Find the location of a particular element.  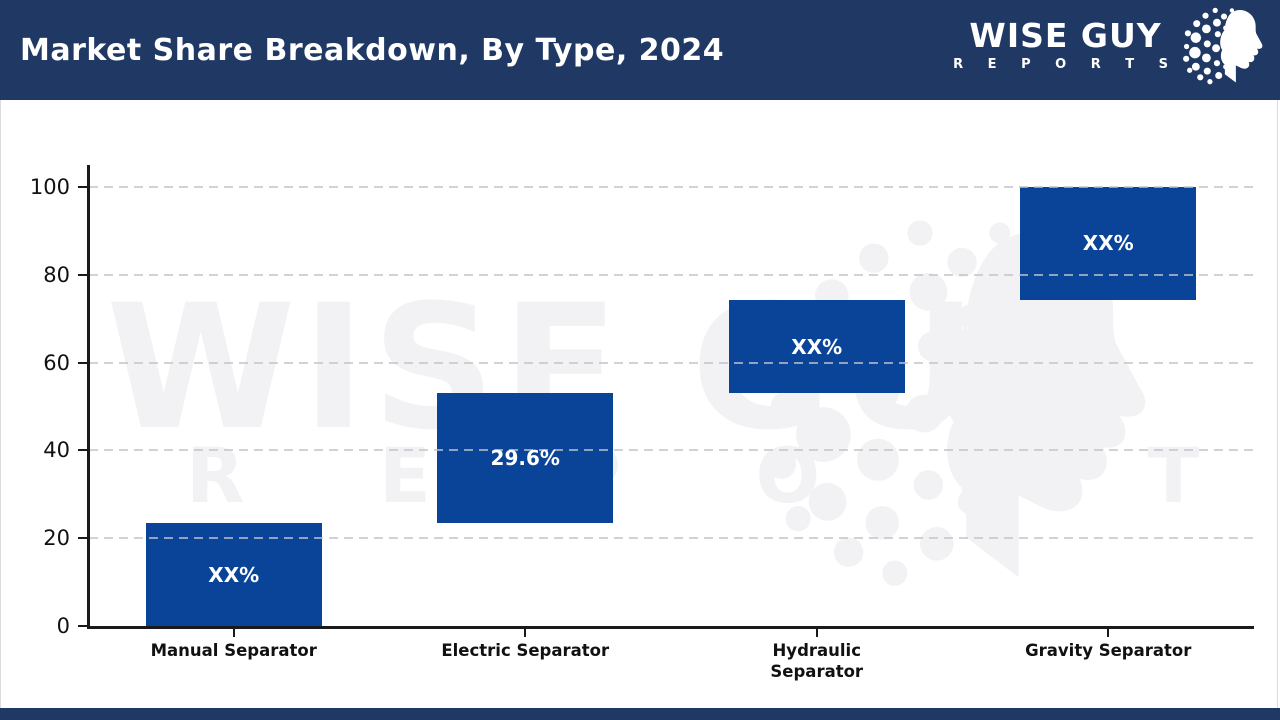

bar-value-label: 29.6% is located at coordinates (525, 458).